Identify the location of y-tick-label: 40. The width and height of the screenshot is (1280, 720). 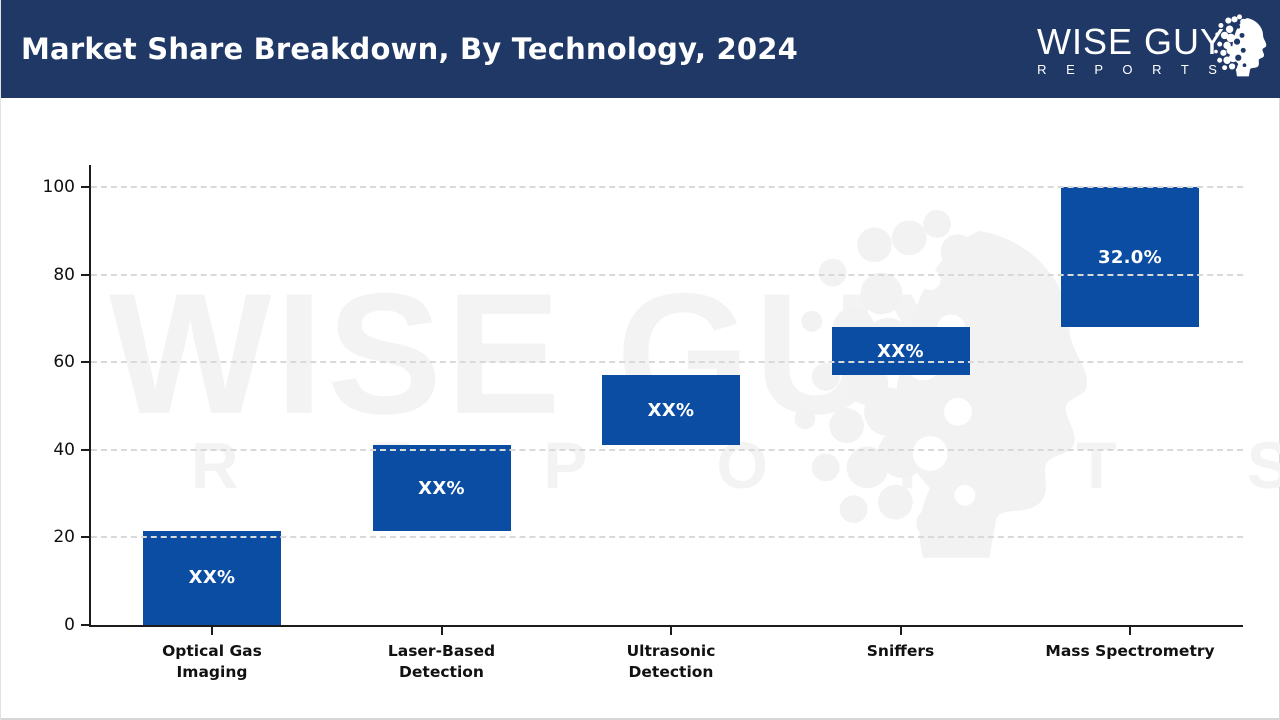
(64, 449).